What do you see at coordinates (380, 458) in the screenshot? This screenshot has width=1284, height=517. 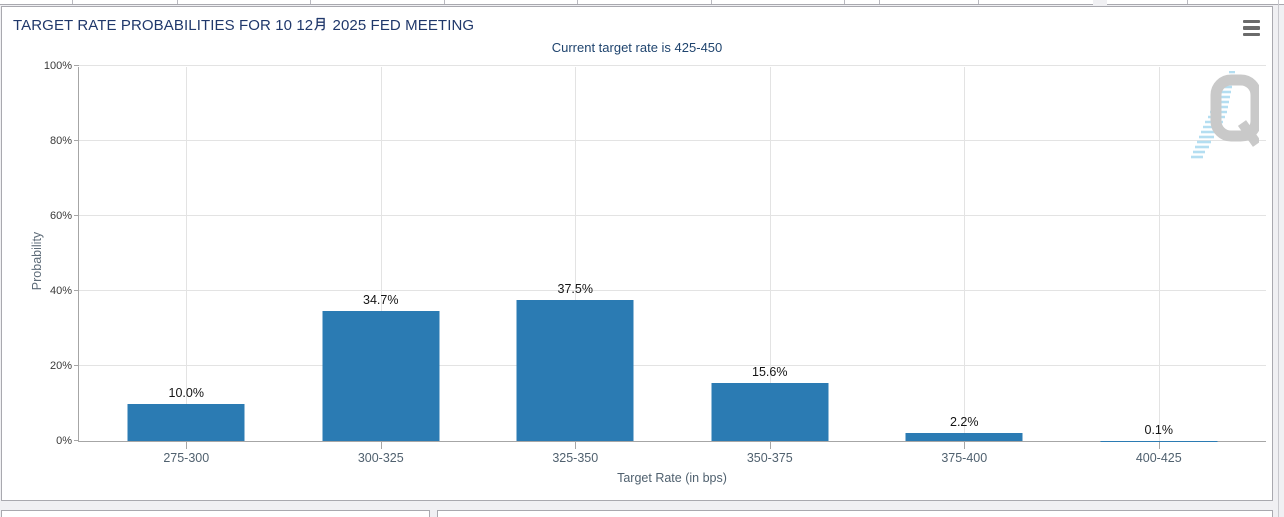 I see `x-axis-tick-label: 300-325` at bounding box center [380, 458].